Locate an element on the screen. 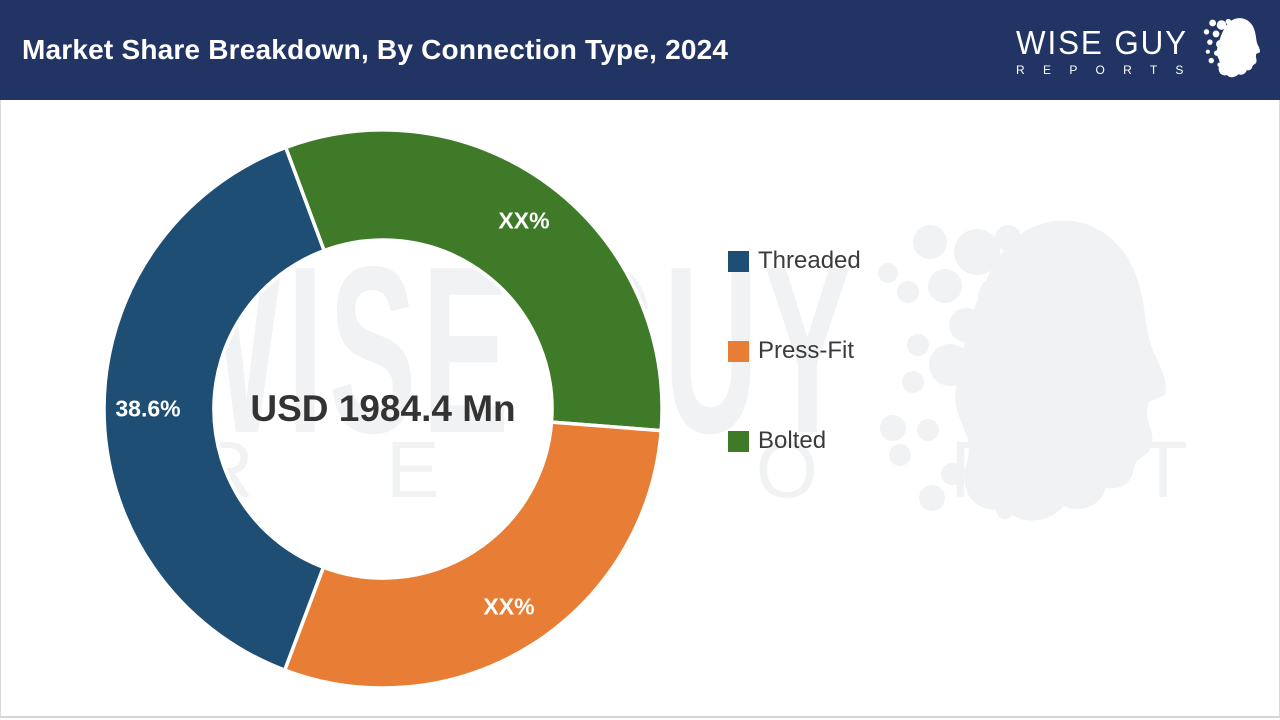 The image size is (1280, 720). logo-face-icon is located at coordinates (1232, 48).